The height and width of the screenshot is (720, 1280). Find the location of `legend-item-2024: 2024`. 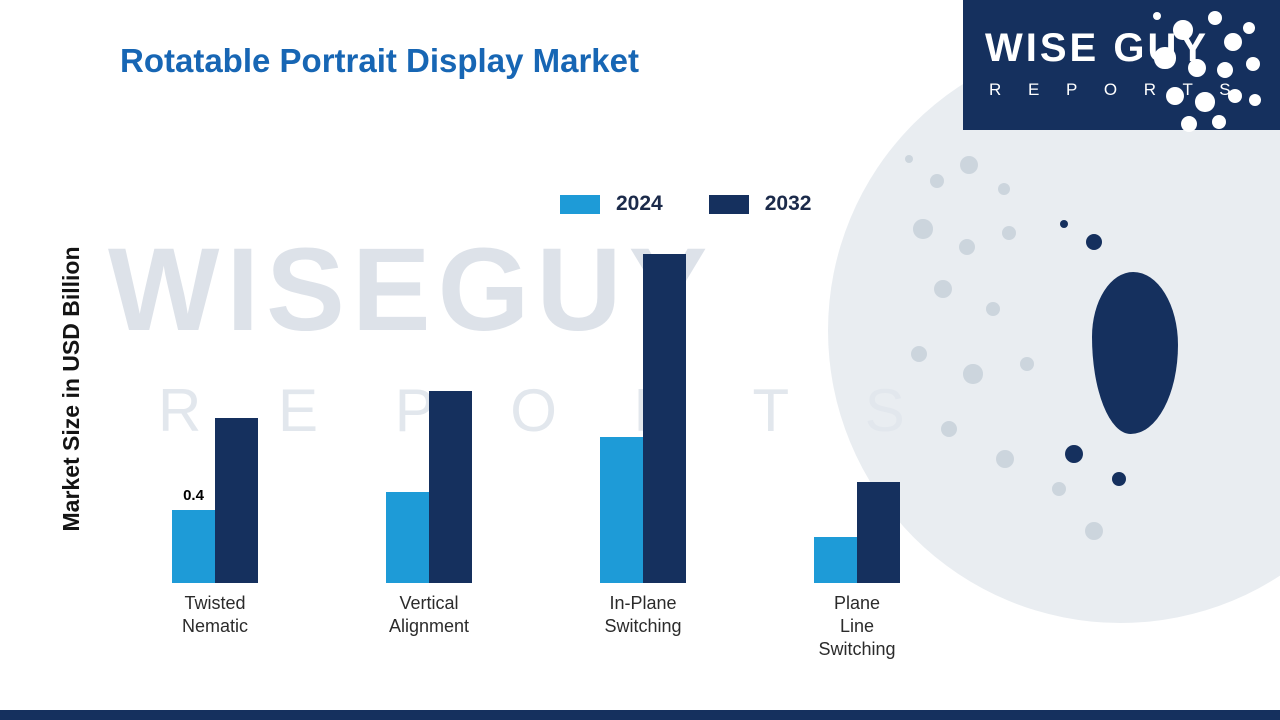

legend-item-2024: 2024 is located at coordinates (611, 204).